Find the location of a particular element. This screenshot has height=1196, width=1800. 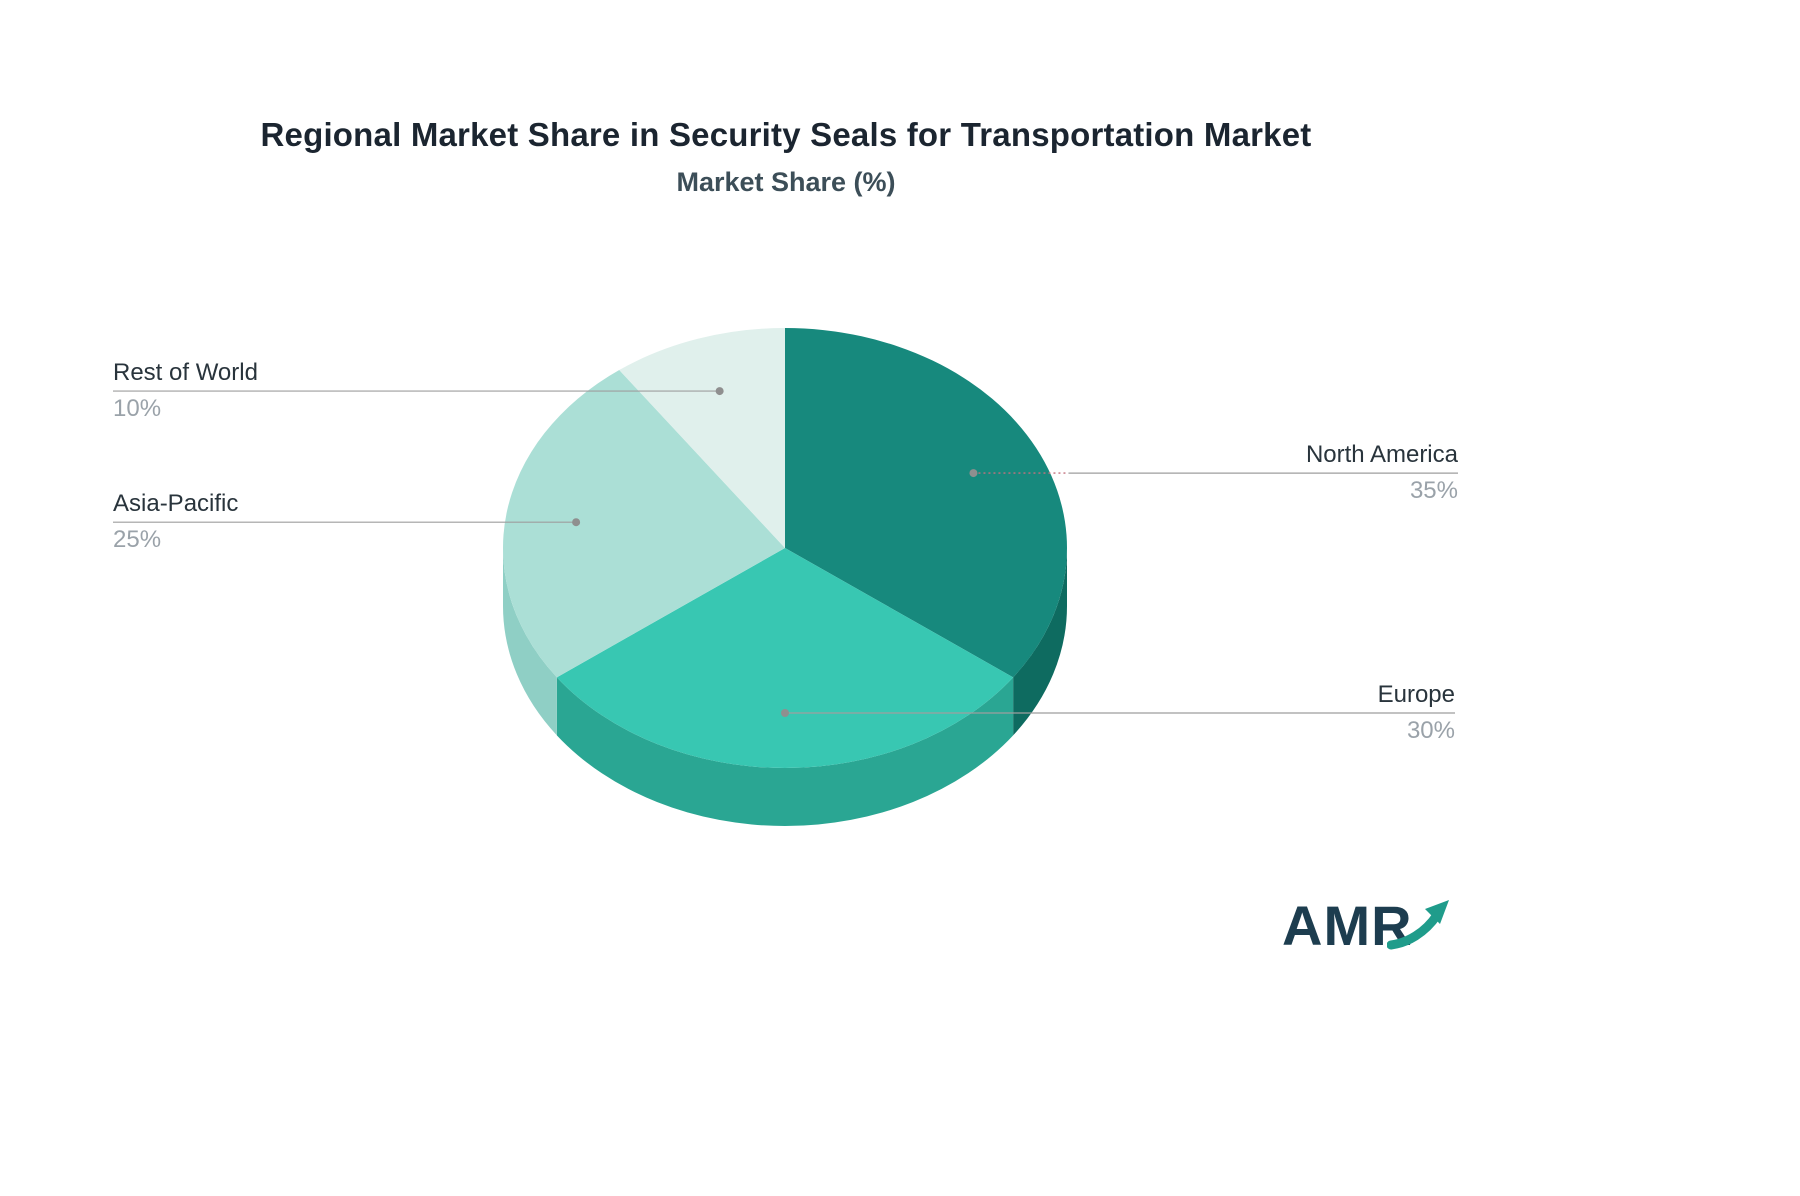

callout-asia-pacific: Asia-Pacific 25% is located at coordinates (175, 522).